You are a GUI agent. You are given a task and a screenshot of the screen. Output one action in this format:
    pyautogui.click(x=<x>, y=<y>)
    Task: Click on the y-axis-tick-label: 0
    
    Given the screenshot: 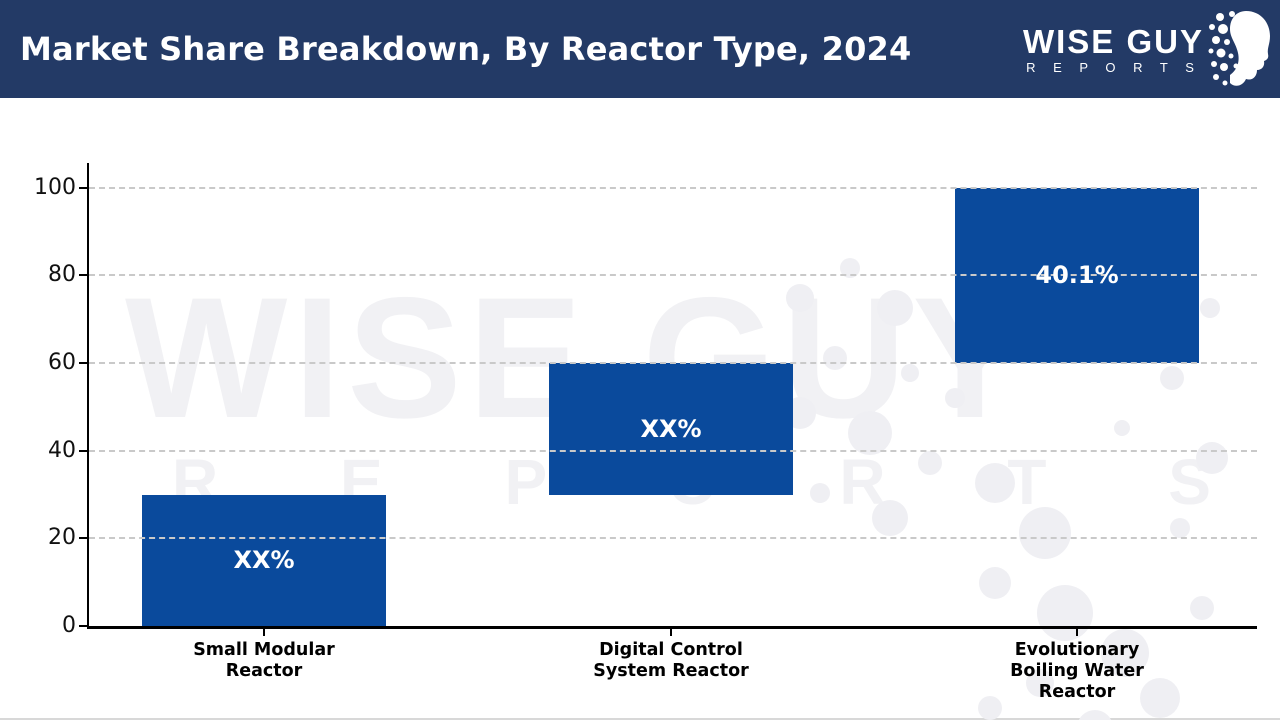 What is the action you would take?
    pyautogui.click(x=69, y=625)
    